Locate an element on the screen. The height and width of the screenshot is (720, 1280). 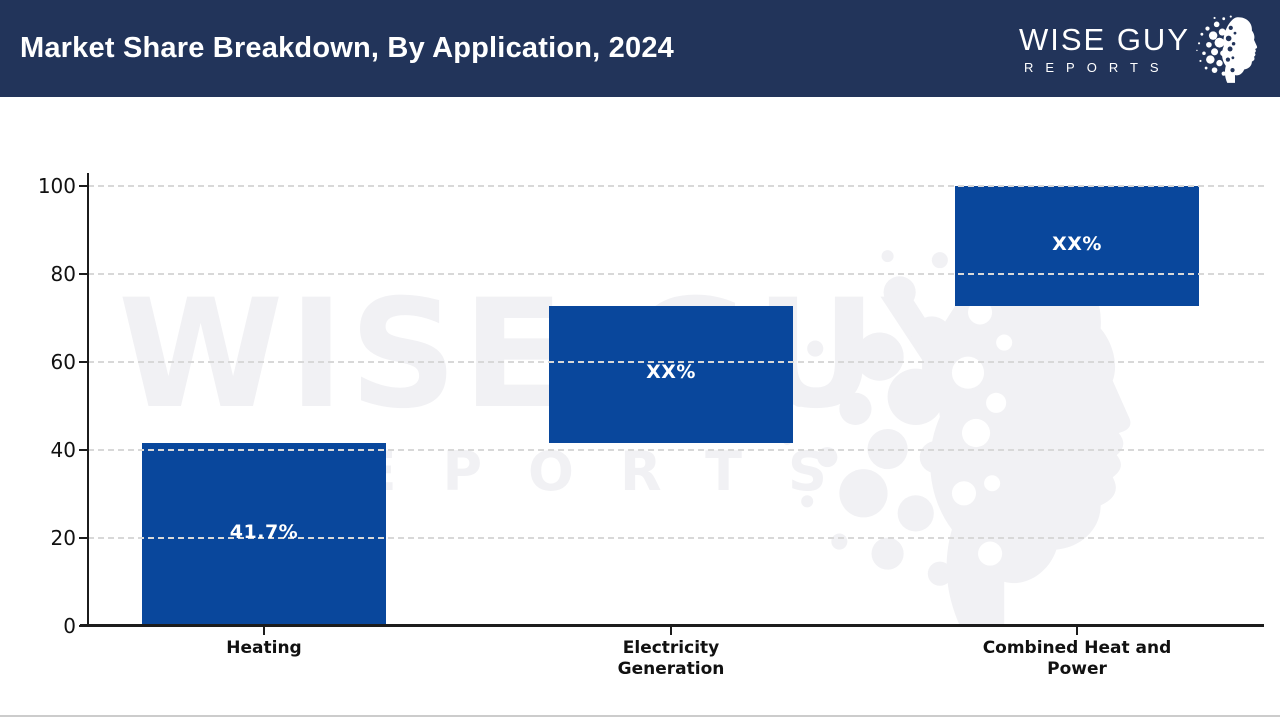
x-category-label-line: Heating is located at coordinates (264, 648).